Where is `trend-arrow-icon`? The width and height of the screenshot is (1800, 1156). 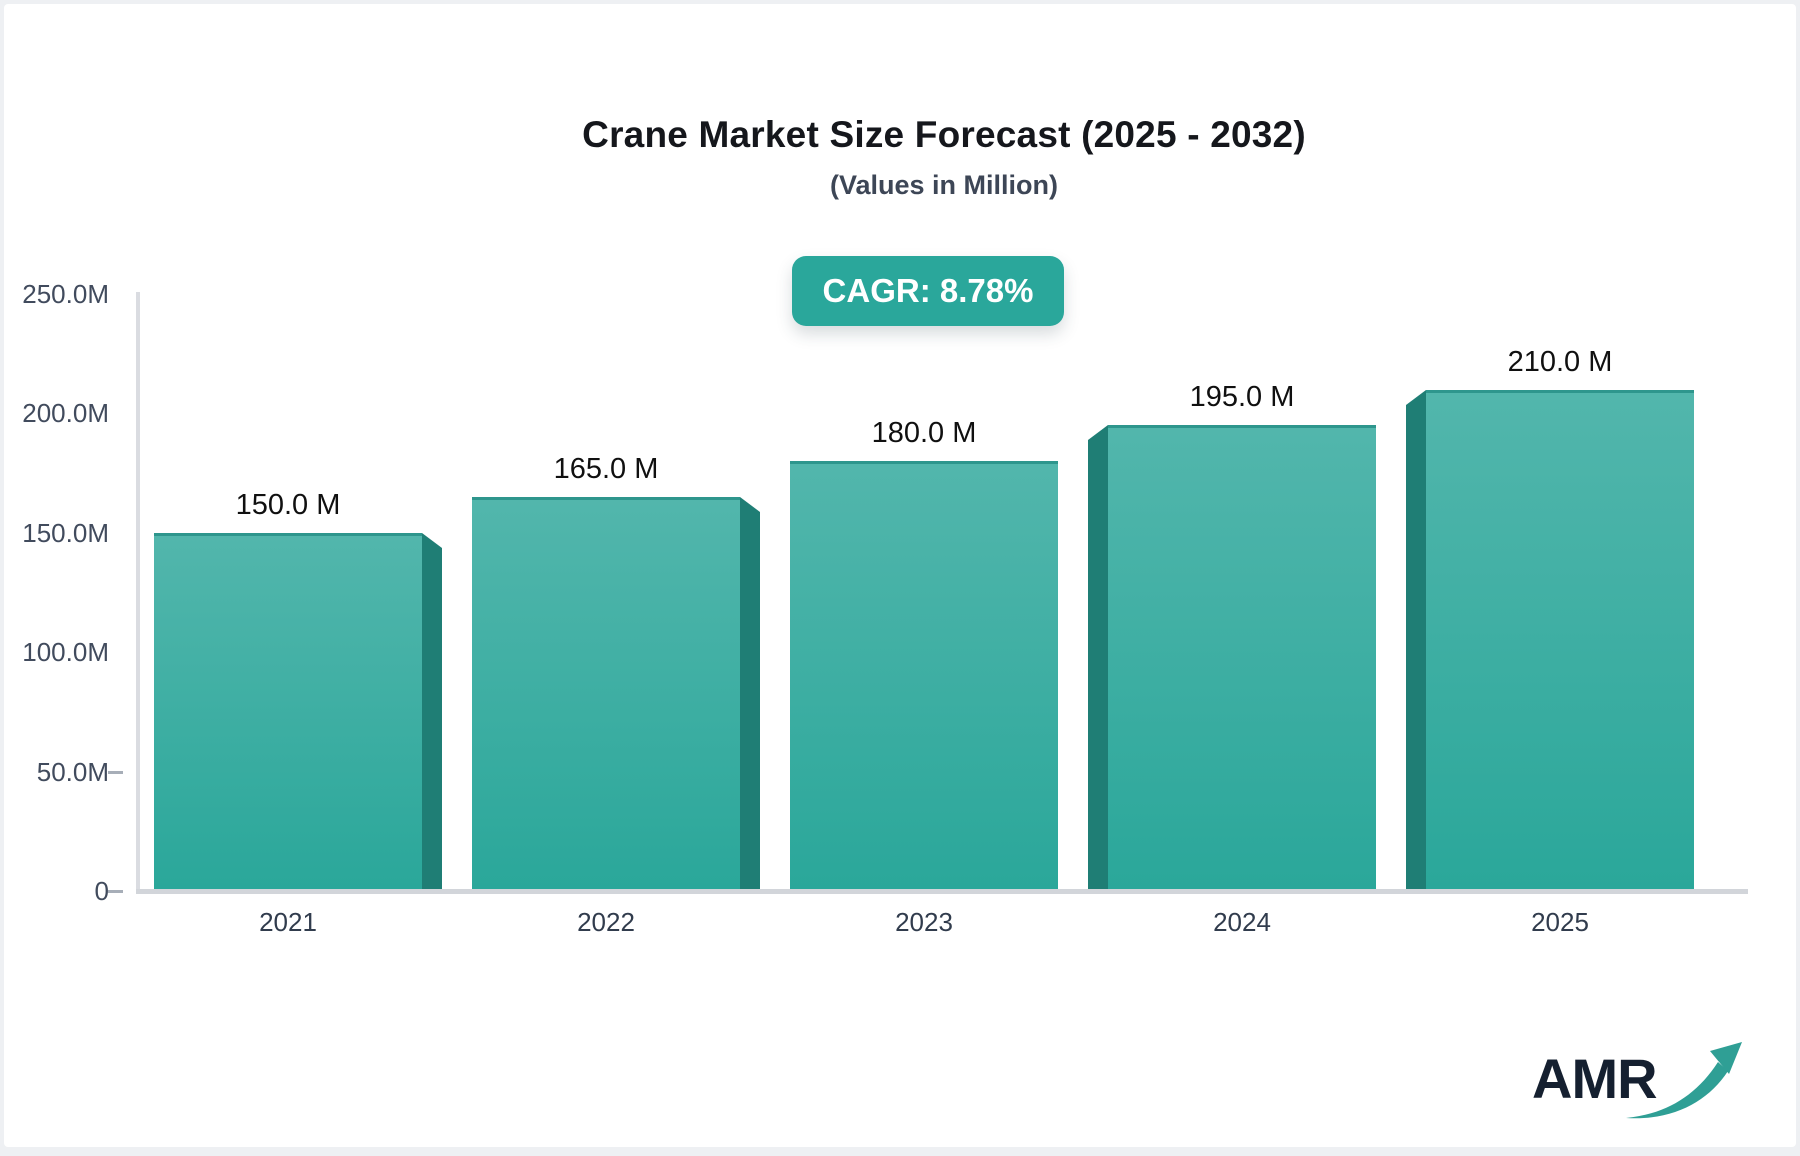
trend-arrow-icon is located at coordinates (1684, 1080).